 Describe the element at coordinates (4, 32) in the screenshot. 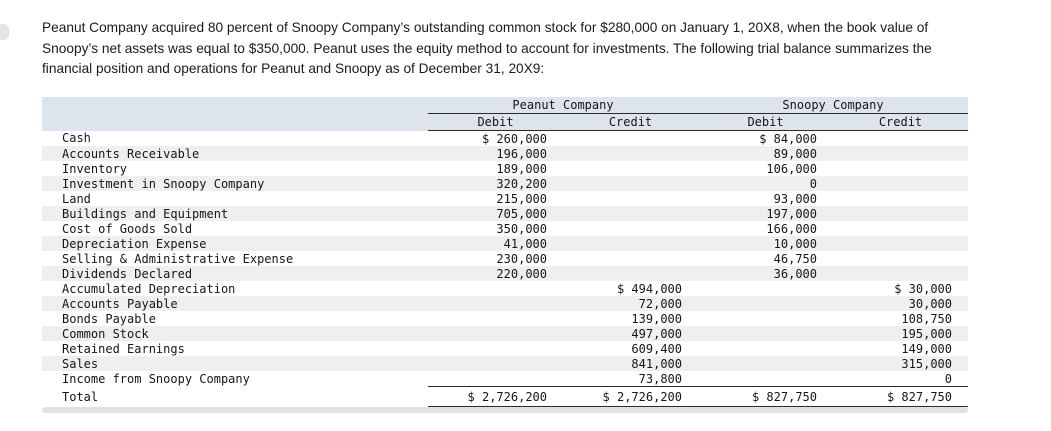

I see `edge-tab` at that location.